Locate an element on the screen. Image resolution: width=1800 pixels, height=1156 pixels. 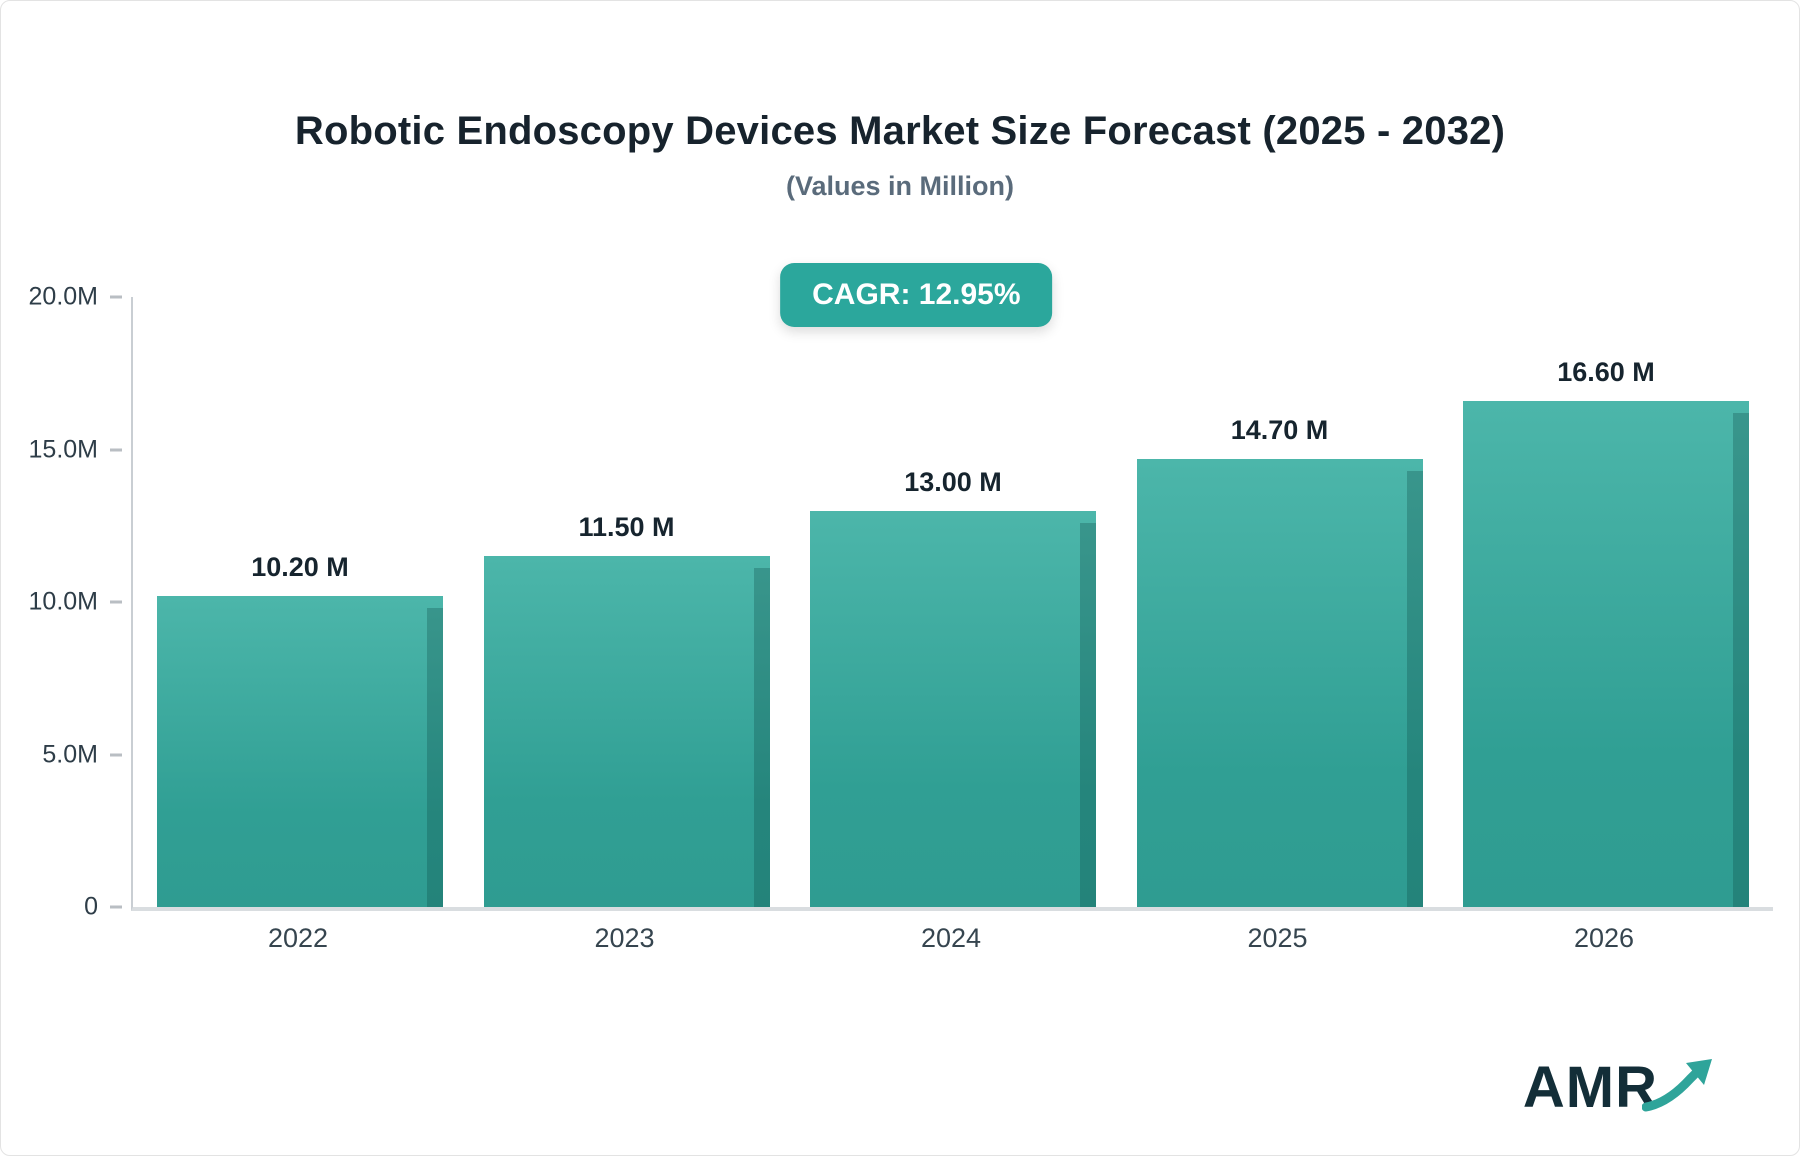
bar-2022: 10.20 M is located at coordinates (300, 730).